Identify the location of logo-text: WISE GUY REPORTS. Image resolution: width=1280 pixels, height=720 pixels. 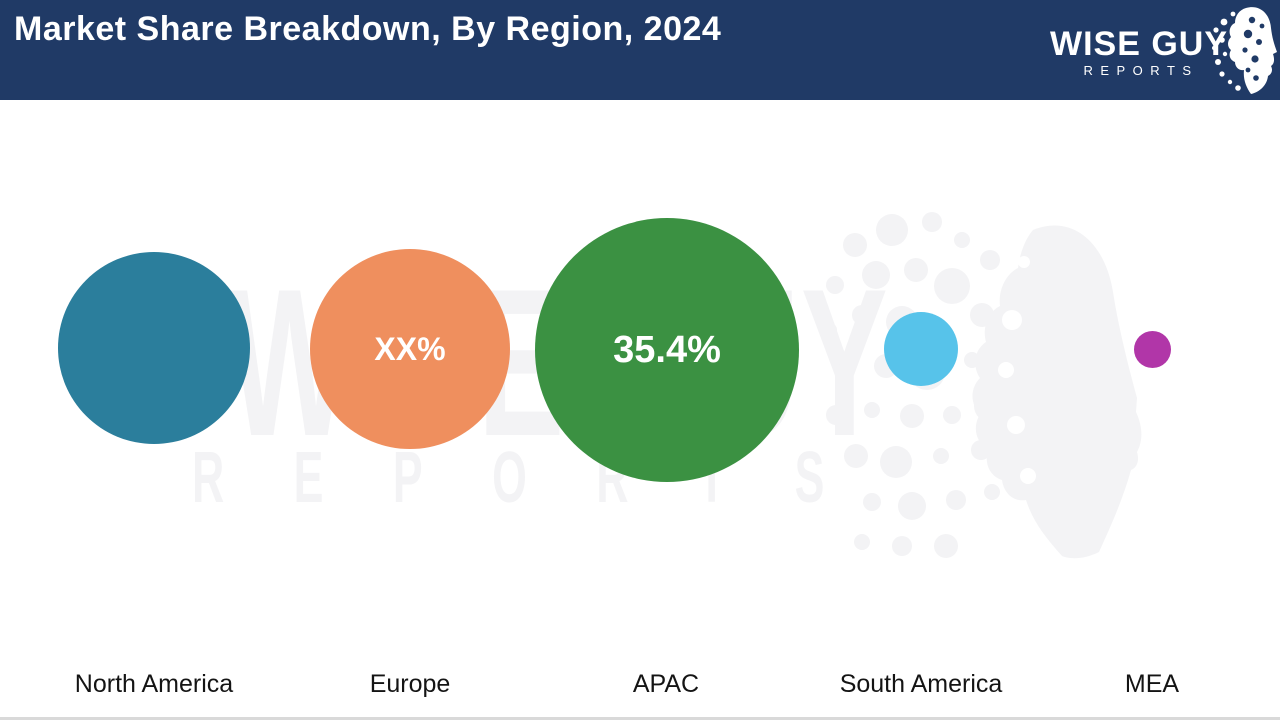
(1139, 52).